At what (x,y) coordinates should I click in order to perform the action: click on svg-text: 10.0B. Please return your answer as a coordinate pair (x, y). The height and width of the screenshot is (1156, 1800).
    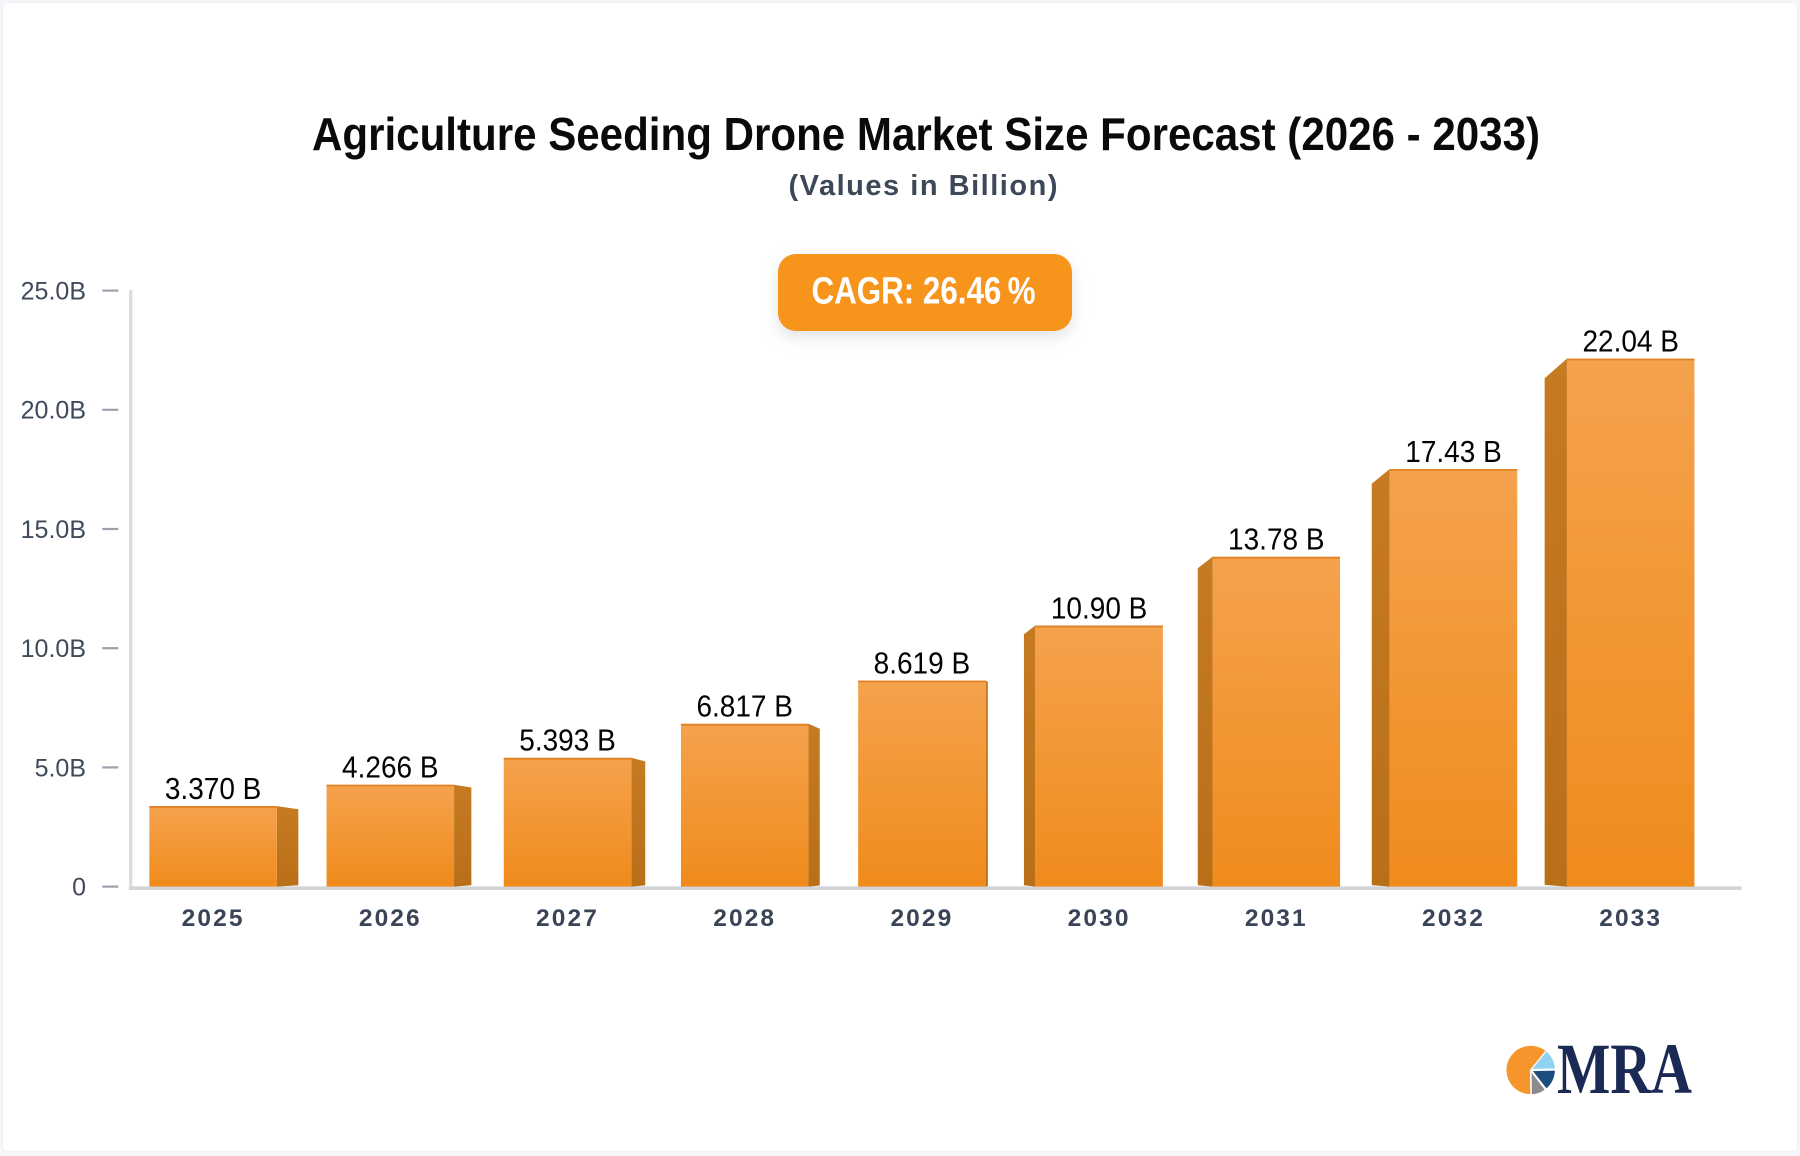
    Looking at the image, I should click on (53, 649).